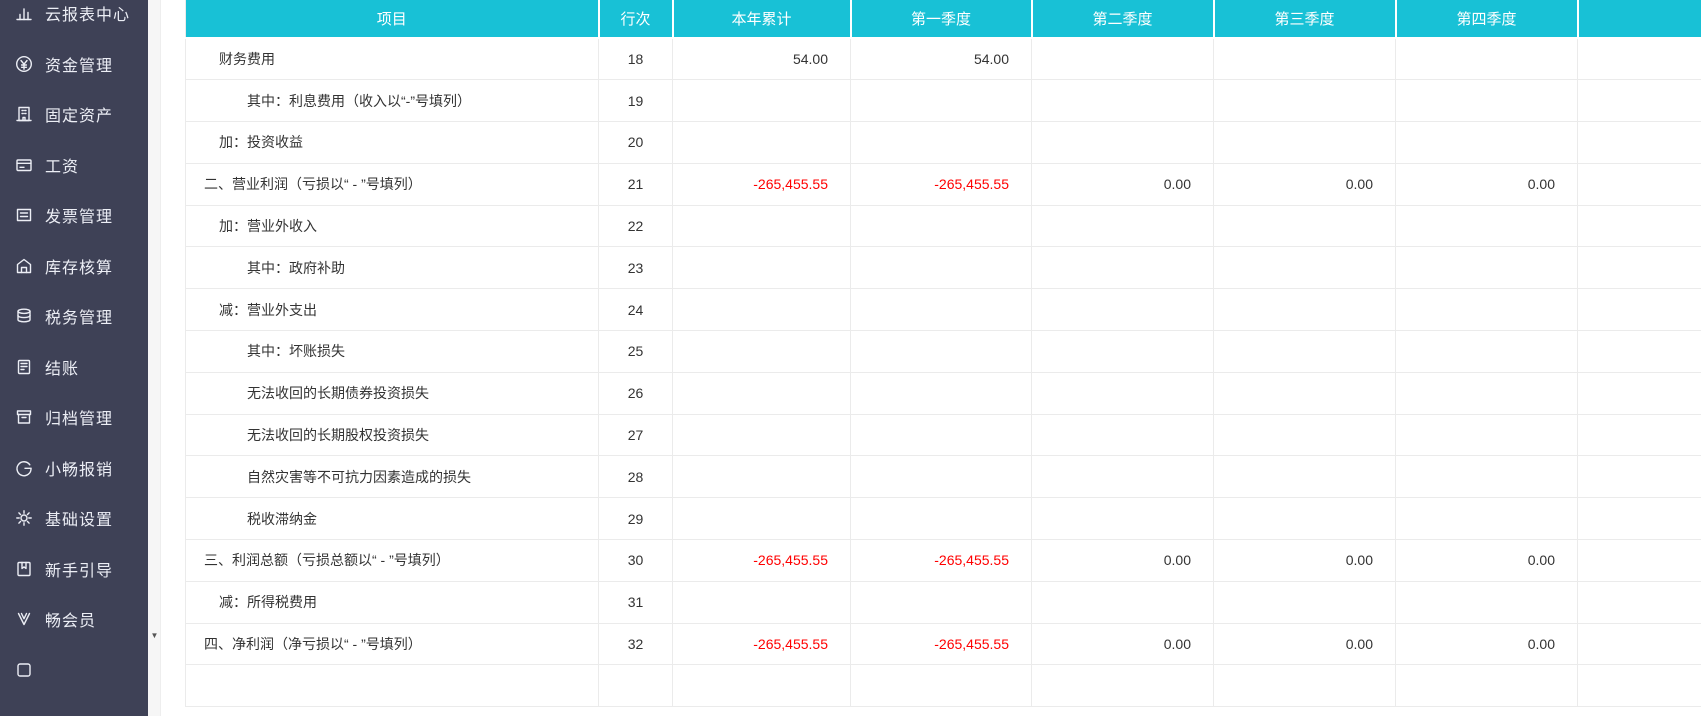 Image resolution: width=1701 pixels, height=716 pixels. Describe the element at coordinates (24, 266) in the screenshot. I see `inventory-icon` at that location.